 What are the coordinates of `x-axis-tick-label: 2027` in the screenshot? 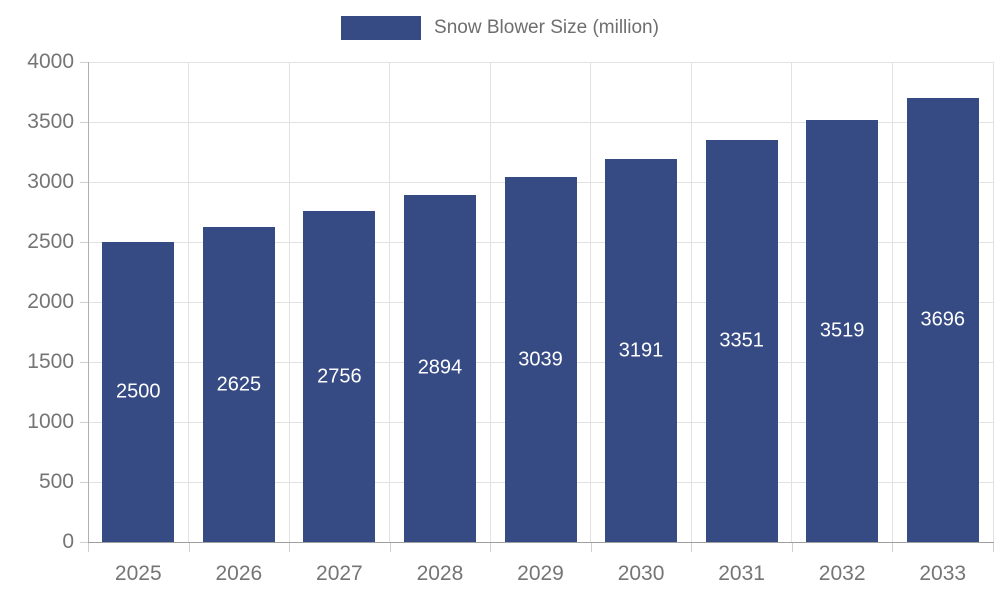 It's located at (339, 573).